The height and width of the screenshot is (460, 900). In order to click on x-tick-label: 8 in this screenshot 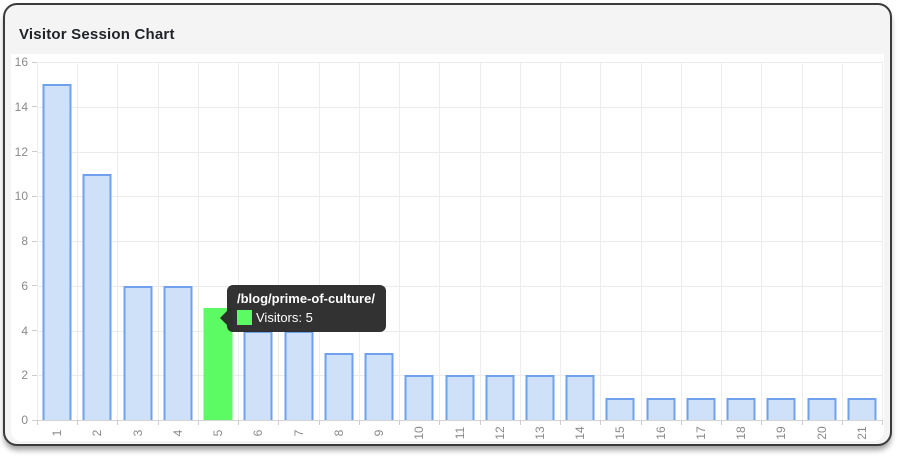, I will do `click(338, 433)`.